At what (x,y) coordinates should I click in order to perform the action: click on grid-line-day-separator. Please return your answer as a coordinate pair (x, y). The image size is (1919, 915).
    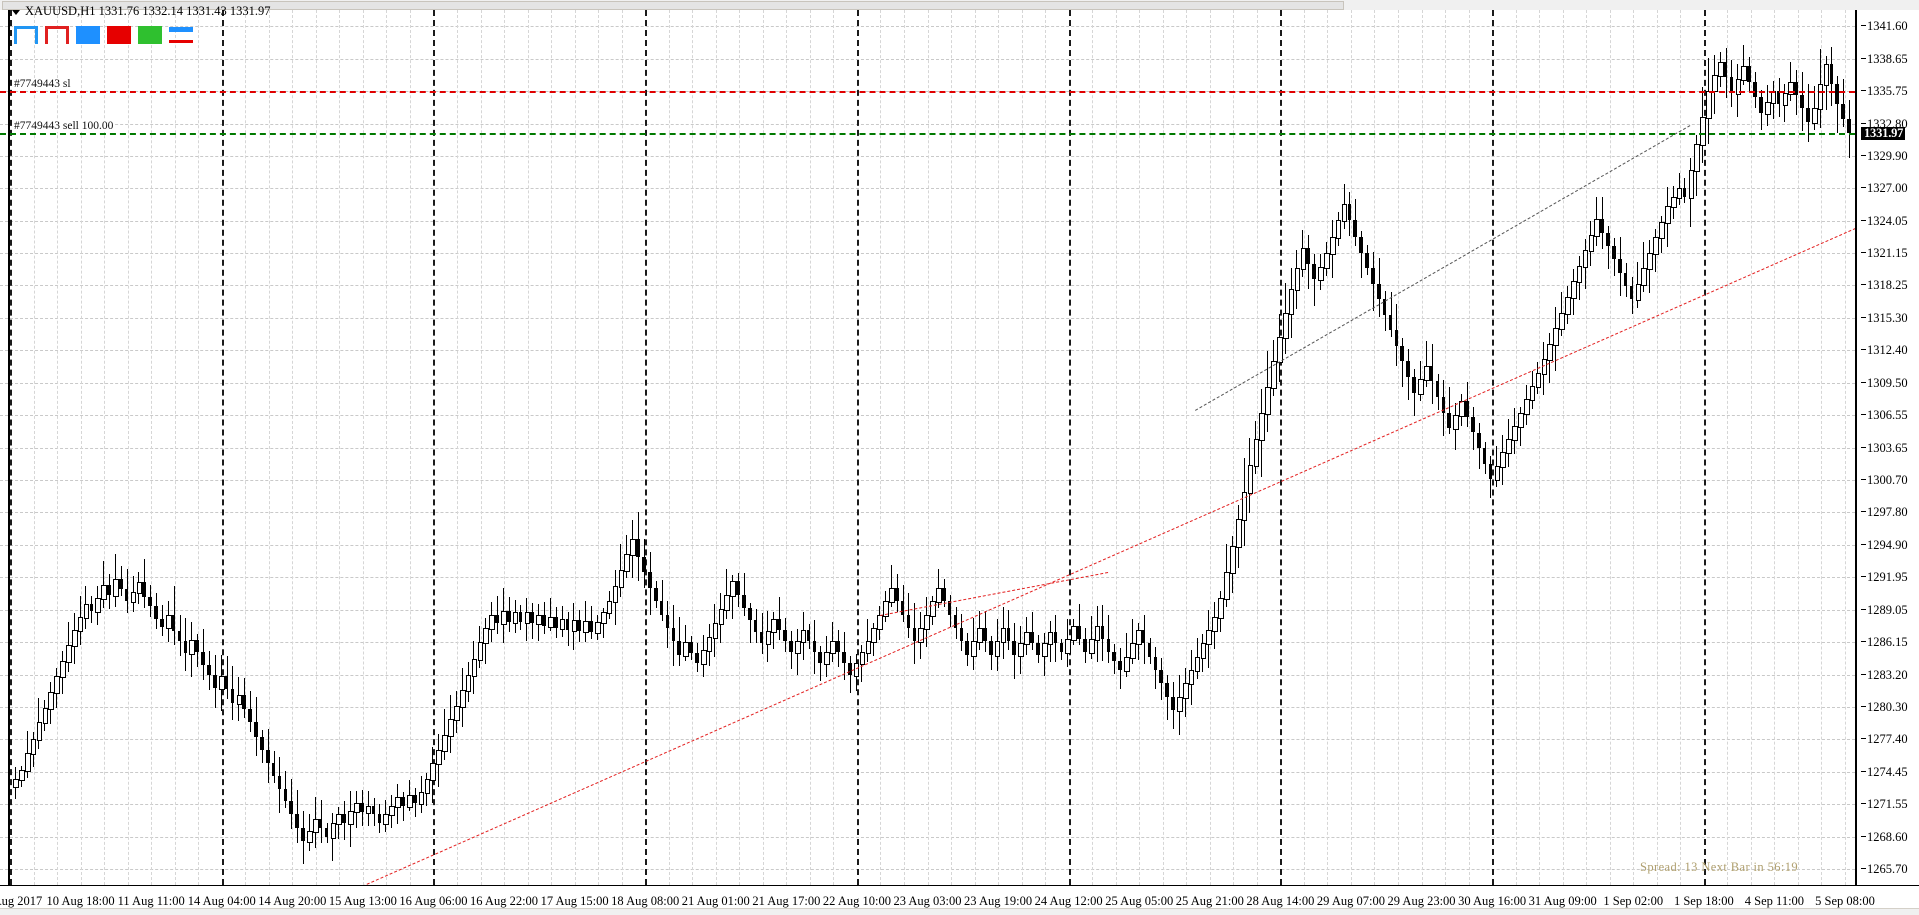
    Looking at the image, I should click on (1704, 447).